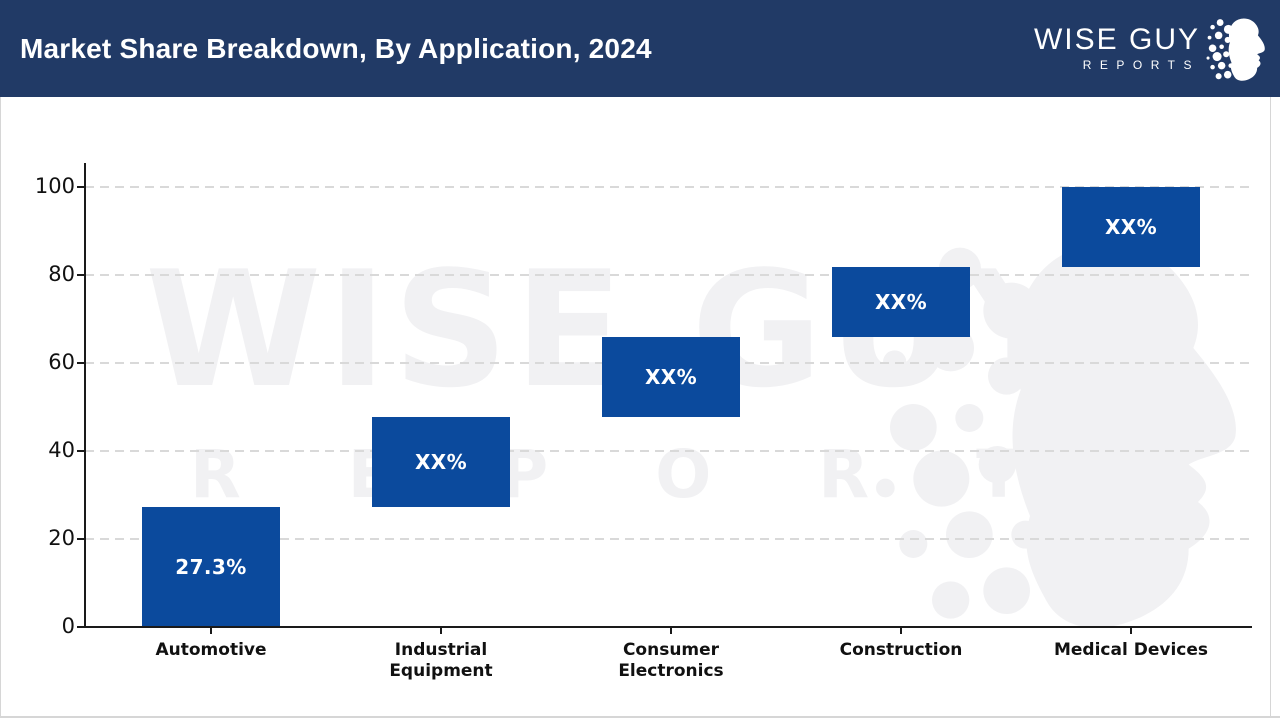 Image resolution: width=1280 pixels, height=720 pixels. I want to click on y-tick-label-20: 20, so click(61, 538).